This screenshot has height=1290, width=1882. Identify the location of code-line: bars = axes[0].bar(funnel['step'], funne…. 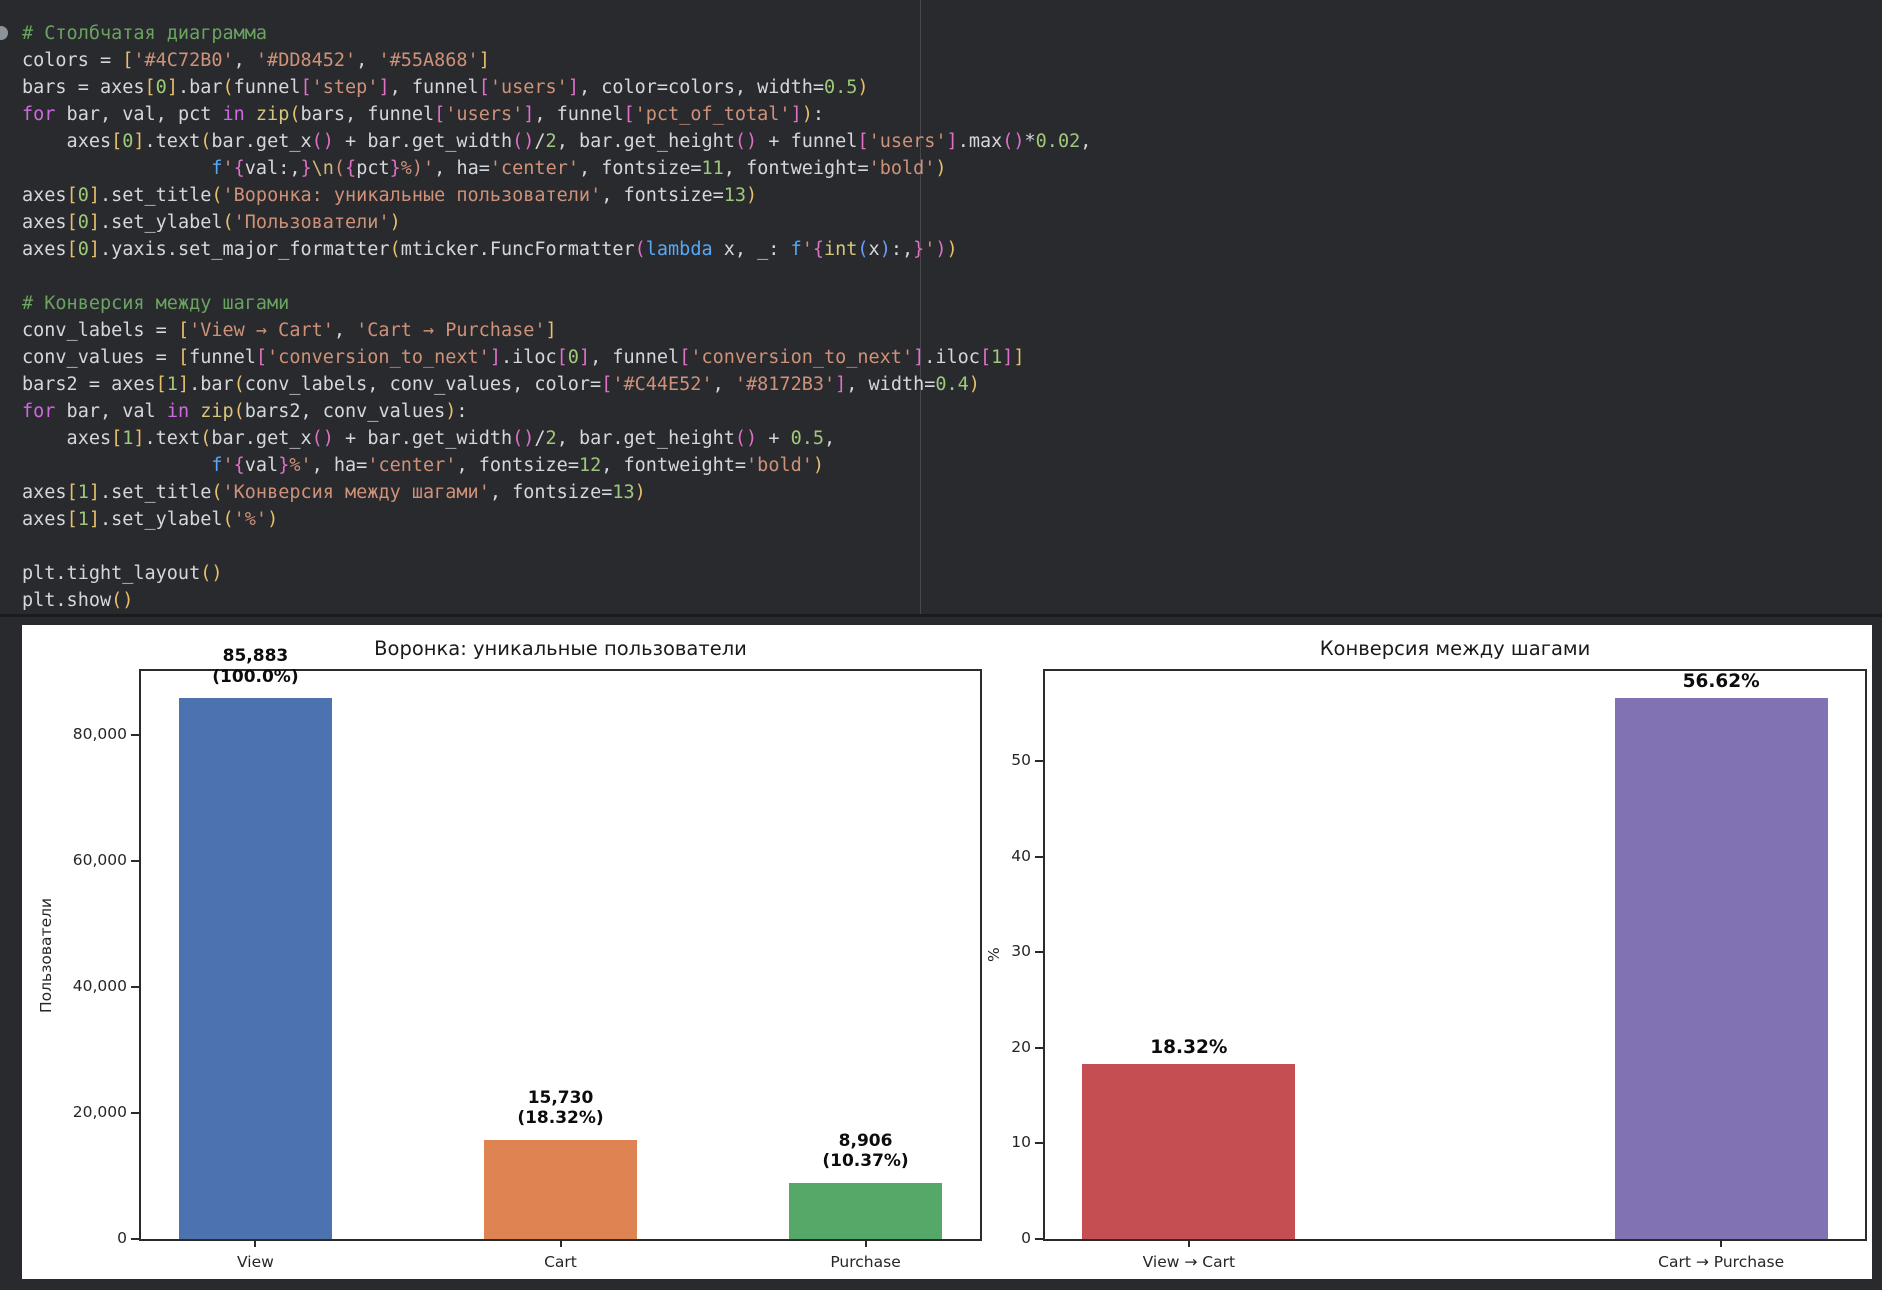
(445, 87).